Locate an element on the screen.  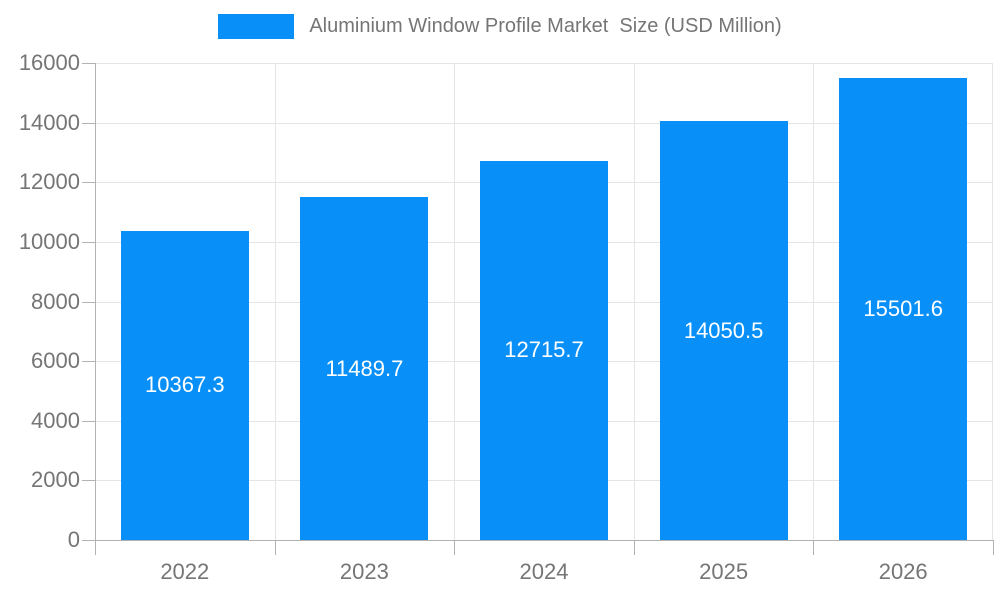
bar-2022 is located at coordinates (184, 385).